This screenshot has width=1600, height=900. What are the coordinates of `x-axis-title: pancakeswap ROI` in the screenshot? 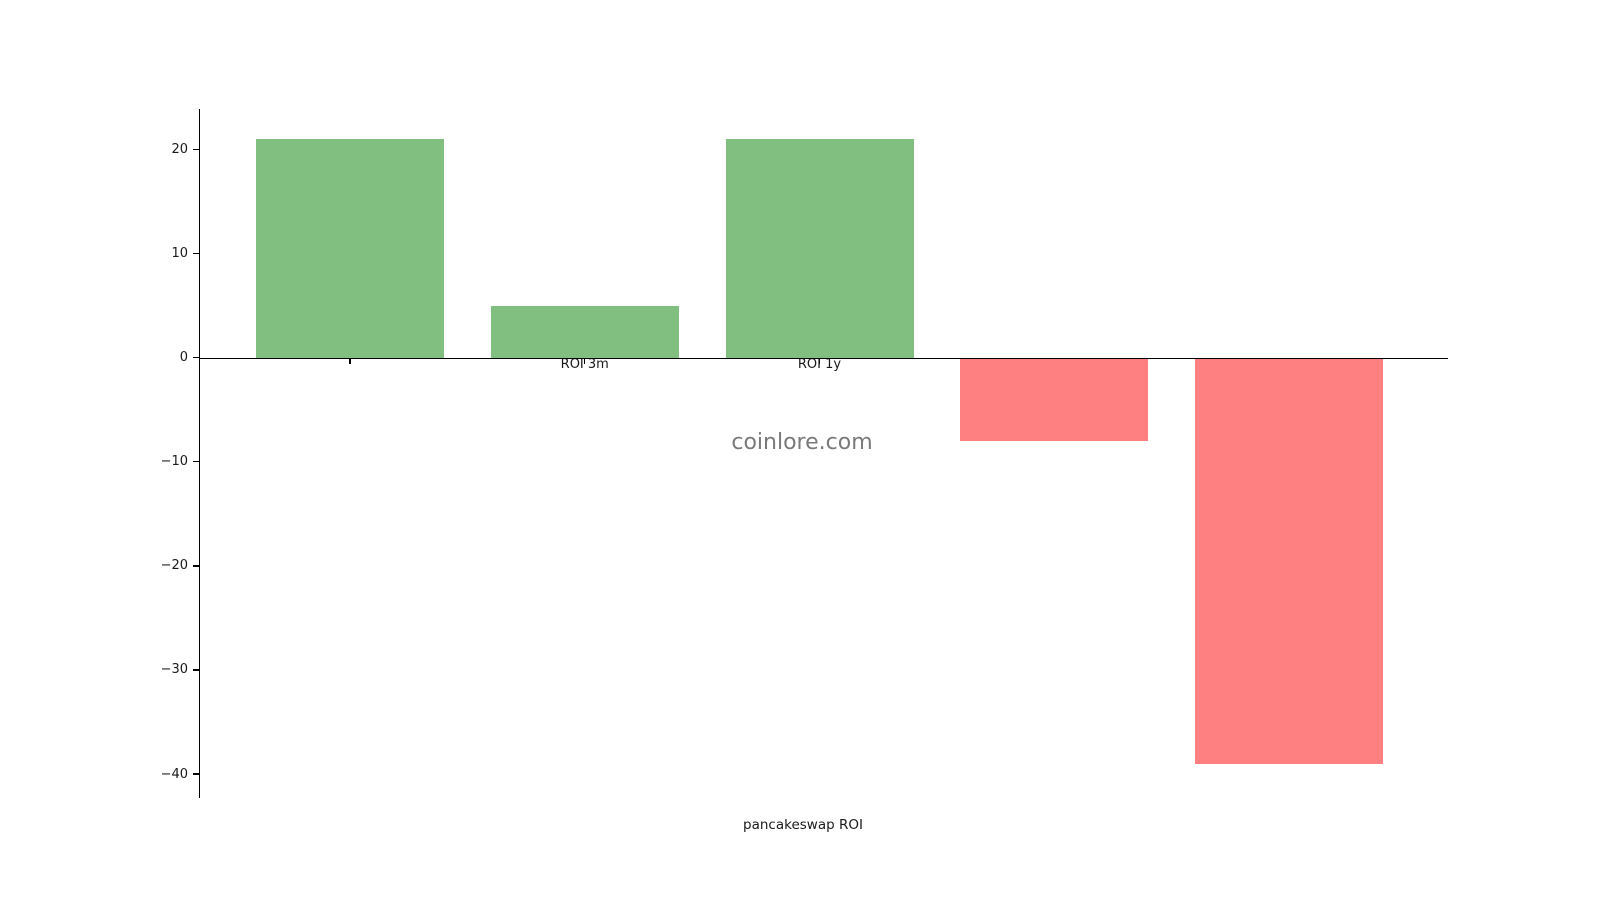 It's located at (803, 825).